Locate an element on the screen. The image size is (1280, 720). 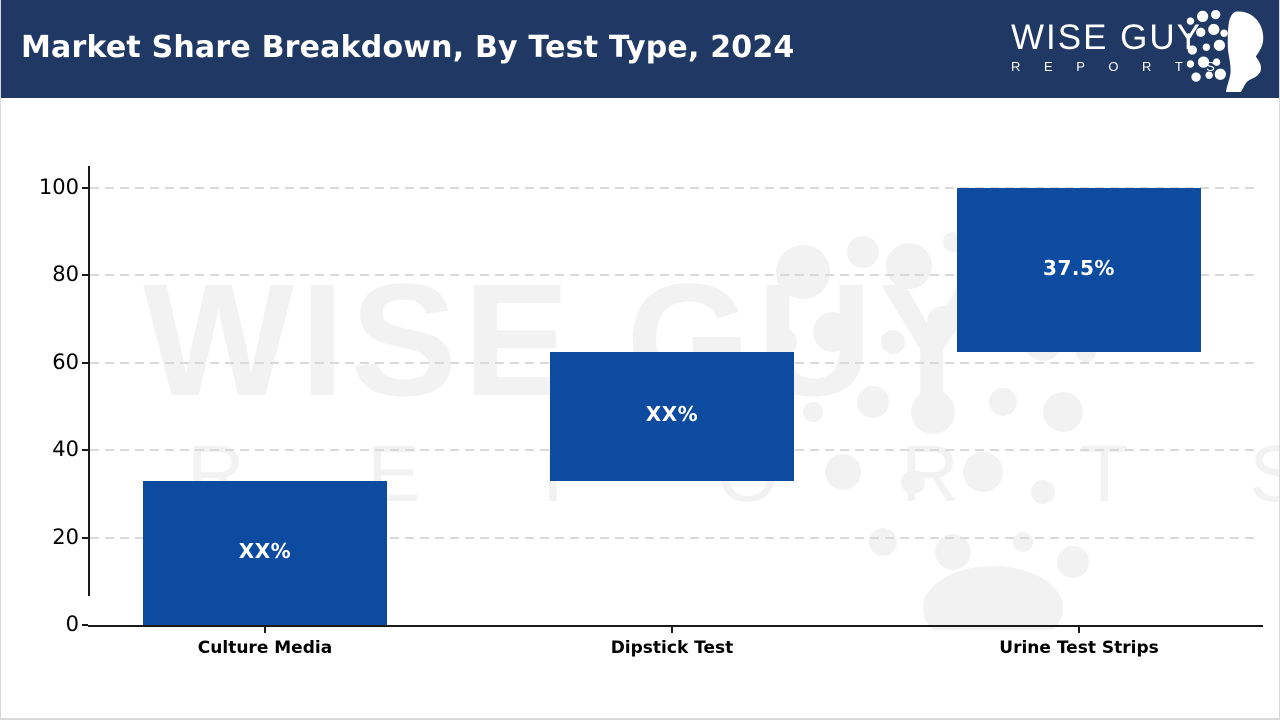
x-axis-line is located at coordinates (675, 626).